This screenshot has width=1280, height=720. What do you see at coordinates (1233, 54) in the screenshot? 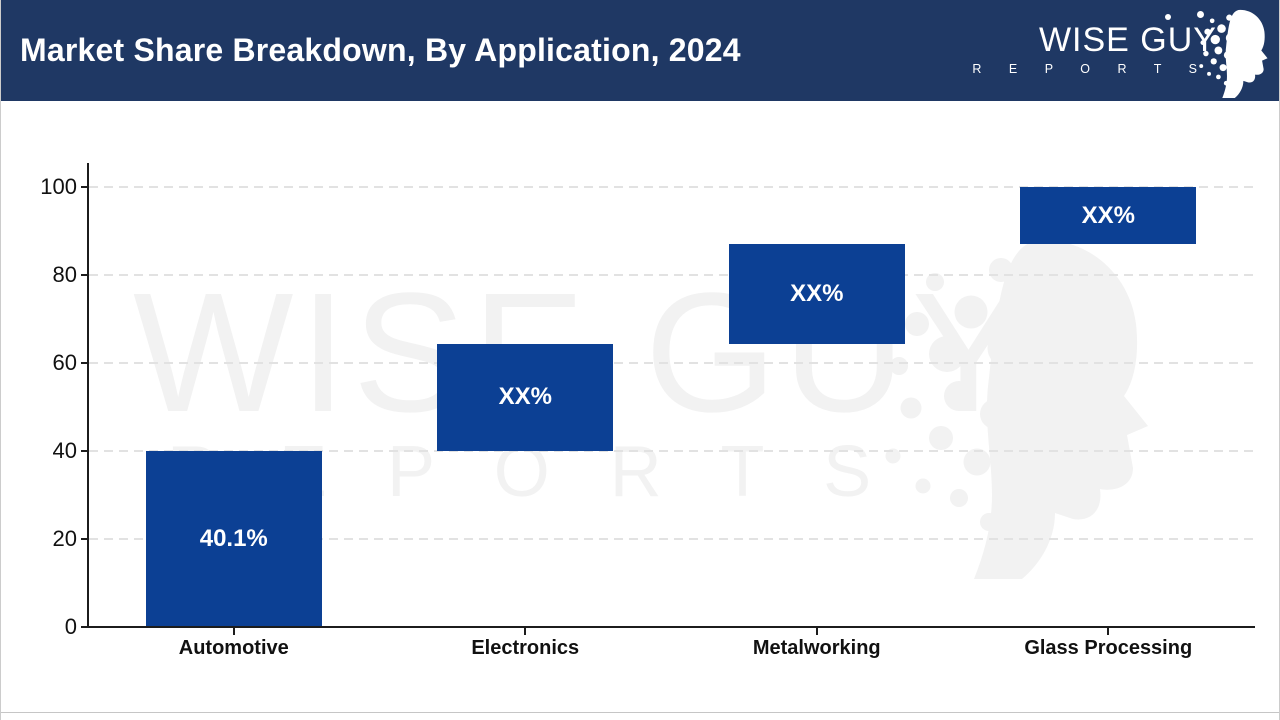
I see `wiseguy-head-icon` at bounding box center [1233, 54].